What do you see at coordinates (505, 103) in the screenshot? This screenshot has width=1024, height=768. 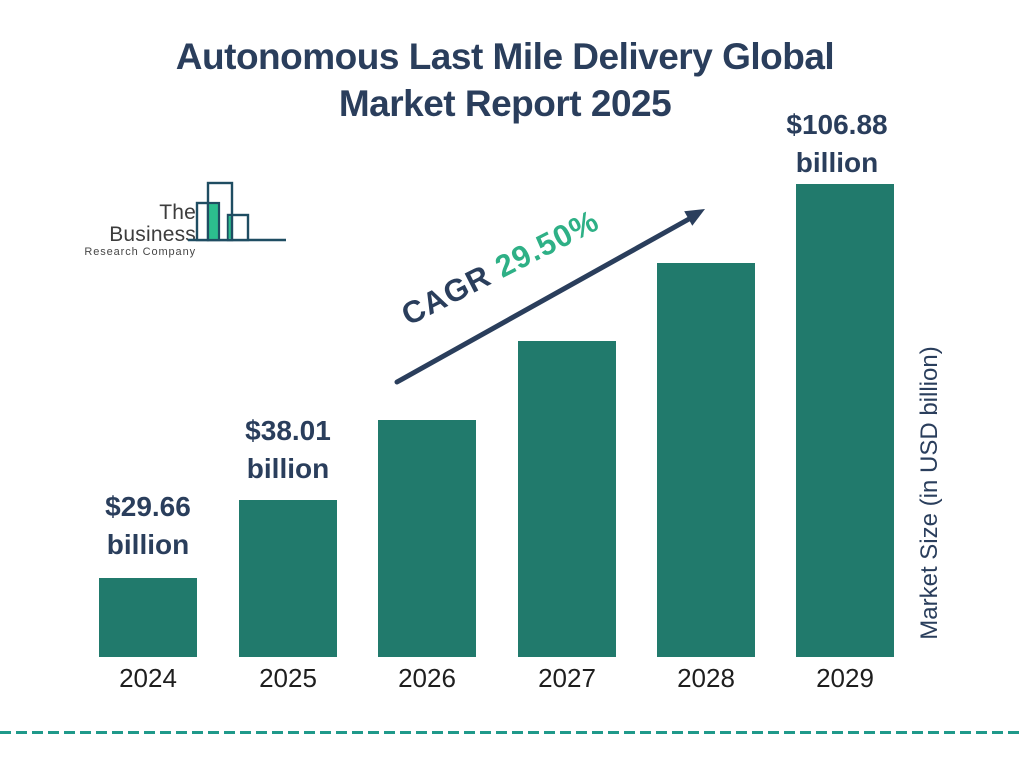 I see `page-title-line2: Market Report 2025` at bounding box center [505, 103].